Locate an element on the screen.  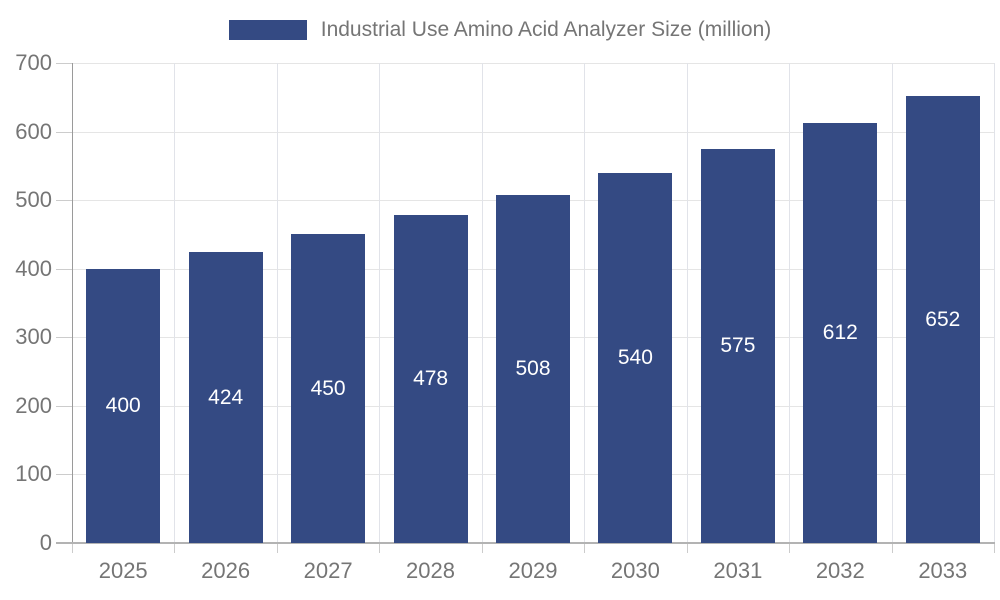
bar-2027 is located at coordinates (328, 388).